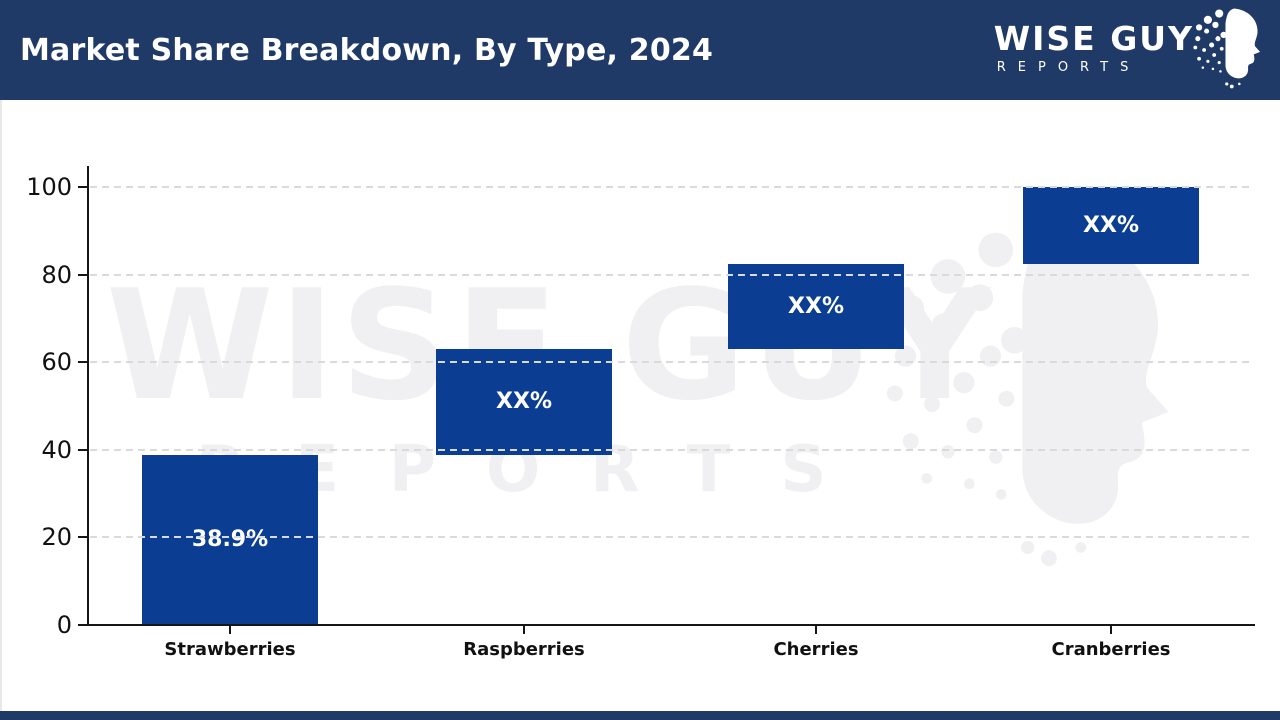 The image size is (1280, 720). Describe the element at coordinates (64, 625) in the screenshot. I see `y-tick-label: 0` at that location.